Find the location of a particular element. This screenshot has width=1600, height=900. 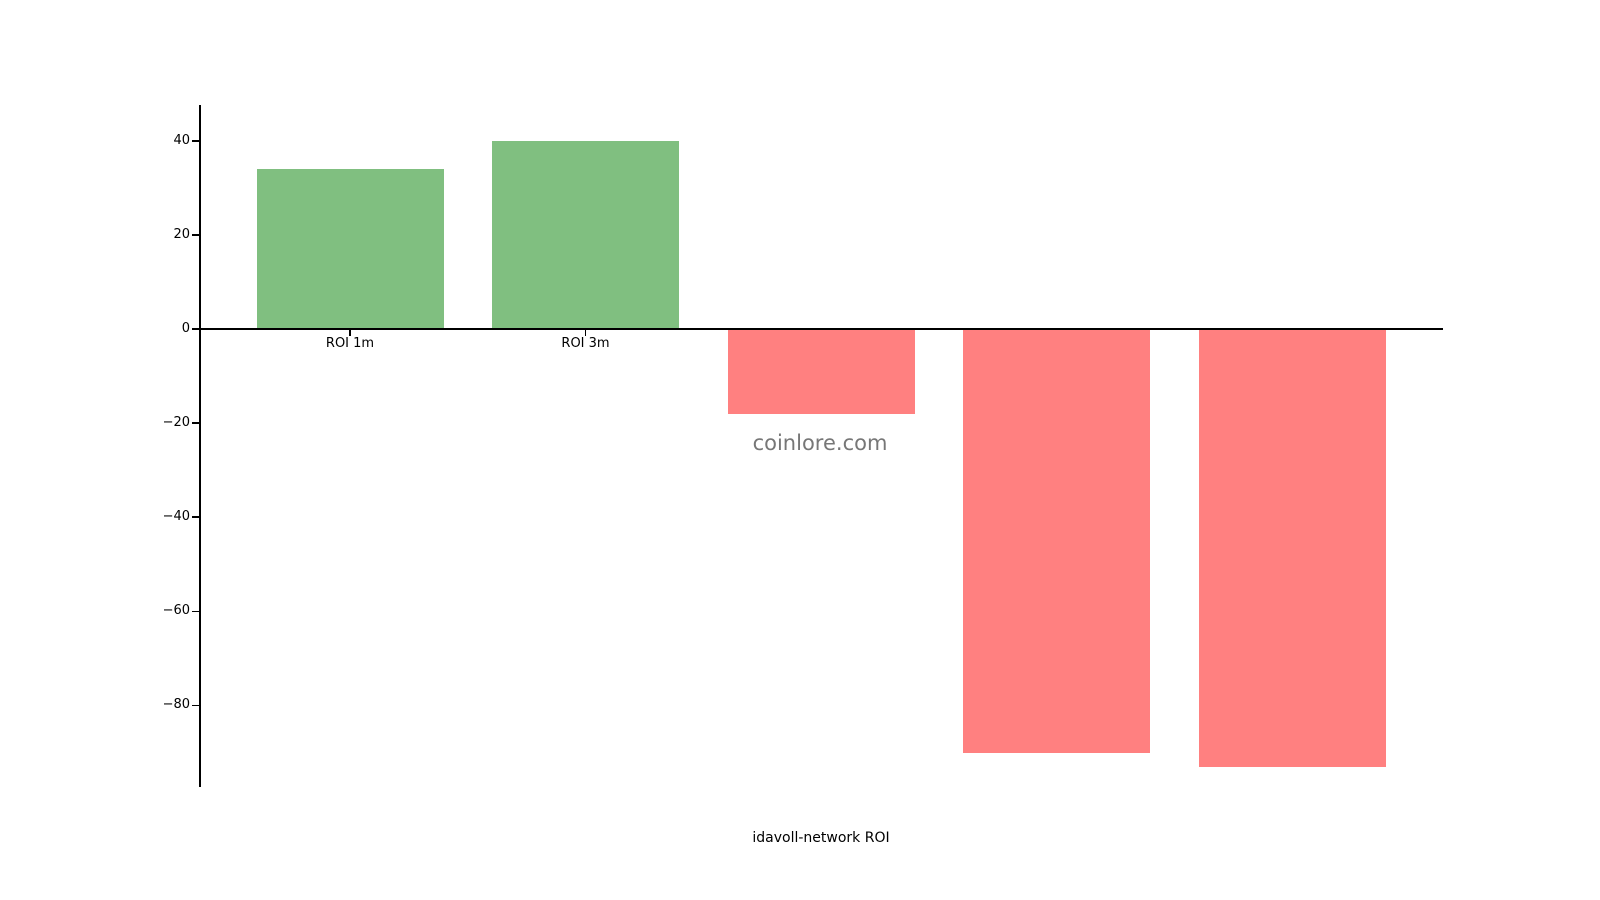

y-tick-label: −20 is located at coordinates (176, 423).